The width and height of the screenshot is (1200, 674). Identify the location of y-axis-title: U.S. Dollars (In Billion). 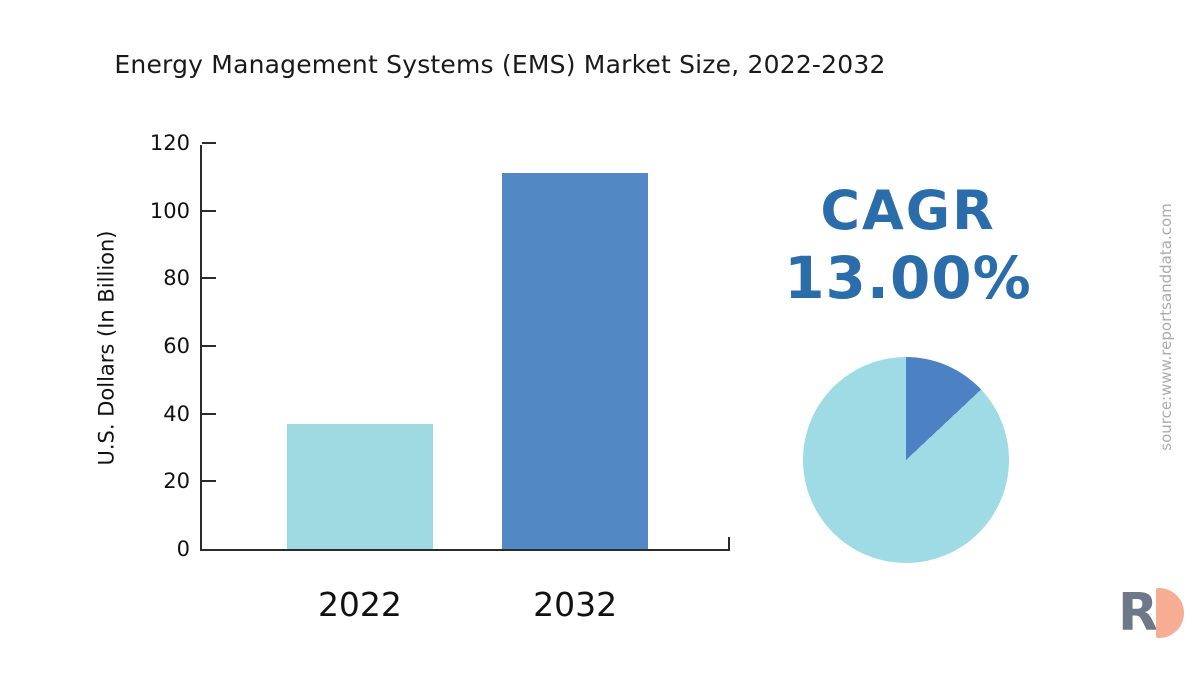
(106, 348).